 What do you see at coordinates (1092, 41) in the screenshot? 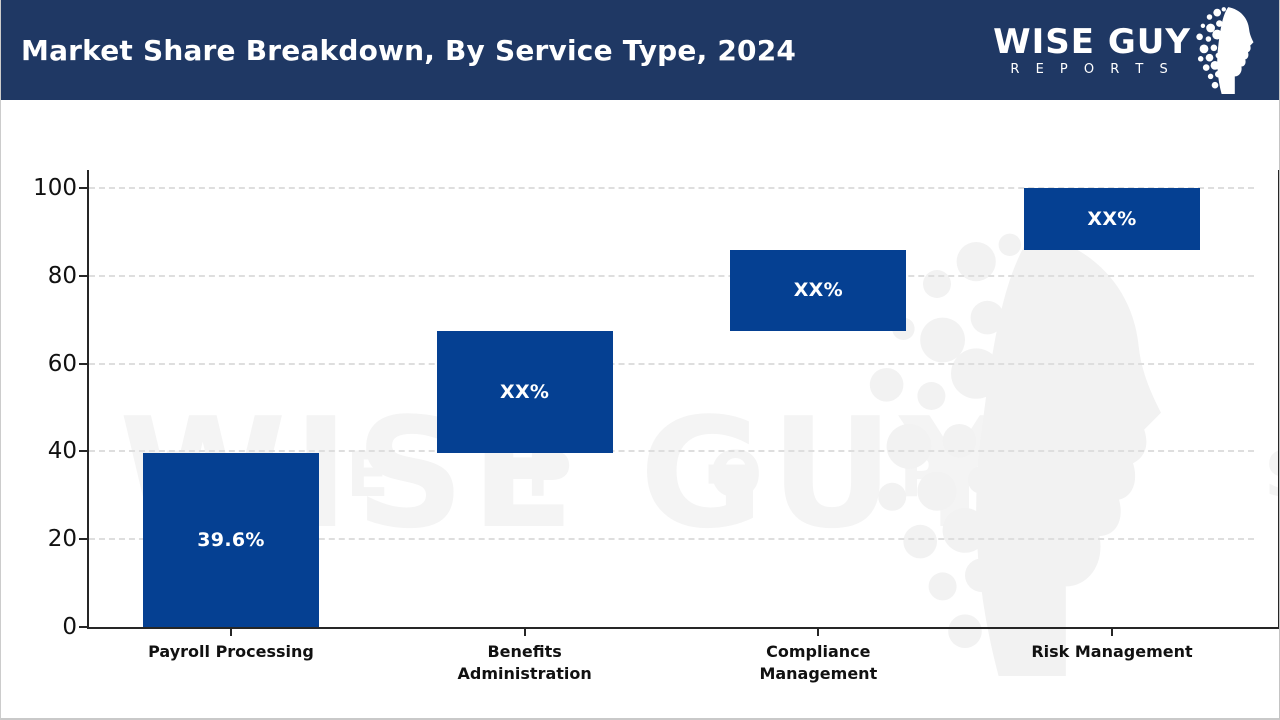
I see `logo-wordmark: WISE GUY` at bounding box center [1092, 41].